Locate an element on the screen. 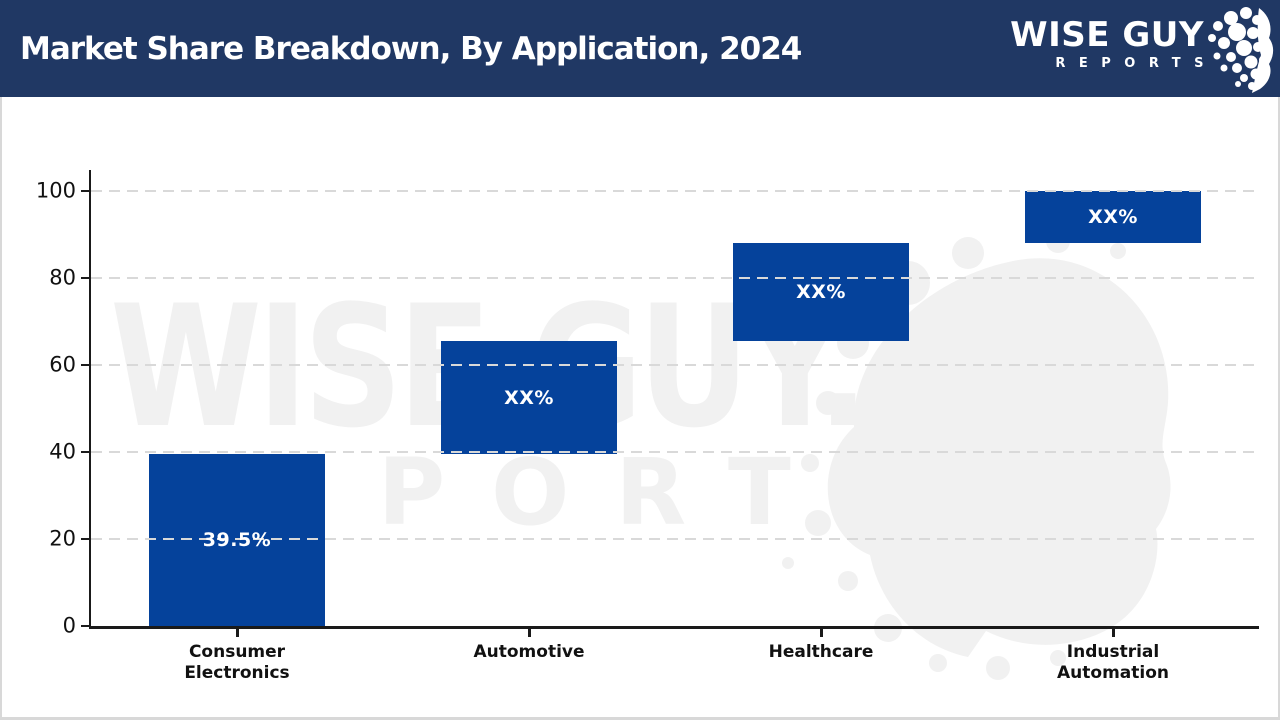 This screenshot has height=720, width=1280. bar-value-label: 39.5% is located at coordinates (237, 540).